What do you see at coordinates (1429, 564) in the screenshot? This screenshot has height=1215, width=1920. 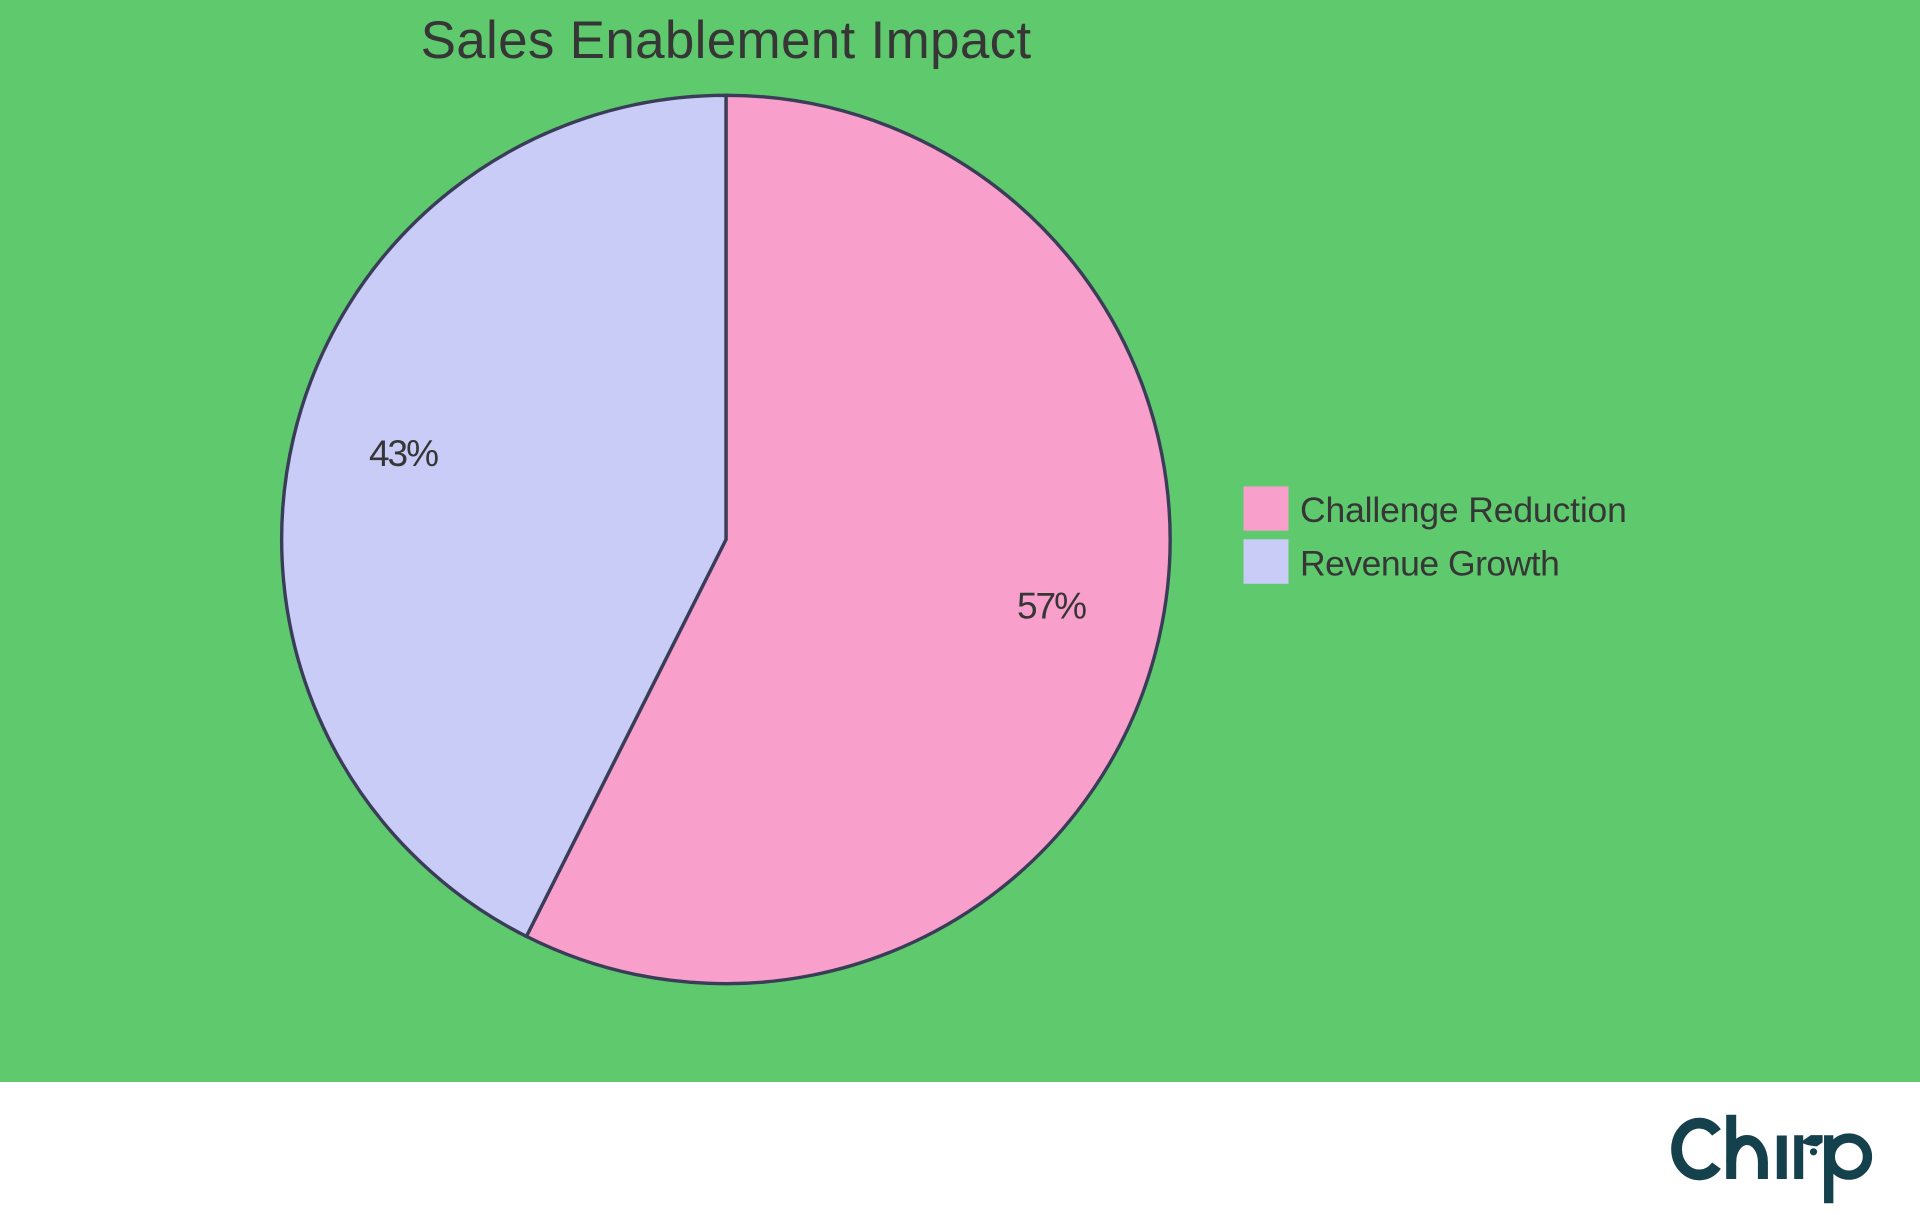 I see `svg-text: Revenue Growth` at bounding box center [1429, 564].